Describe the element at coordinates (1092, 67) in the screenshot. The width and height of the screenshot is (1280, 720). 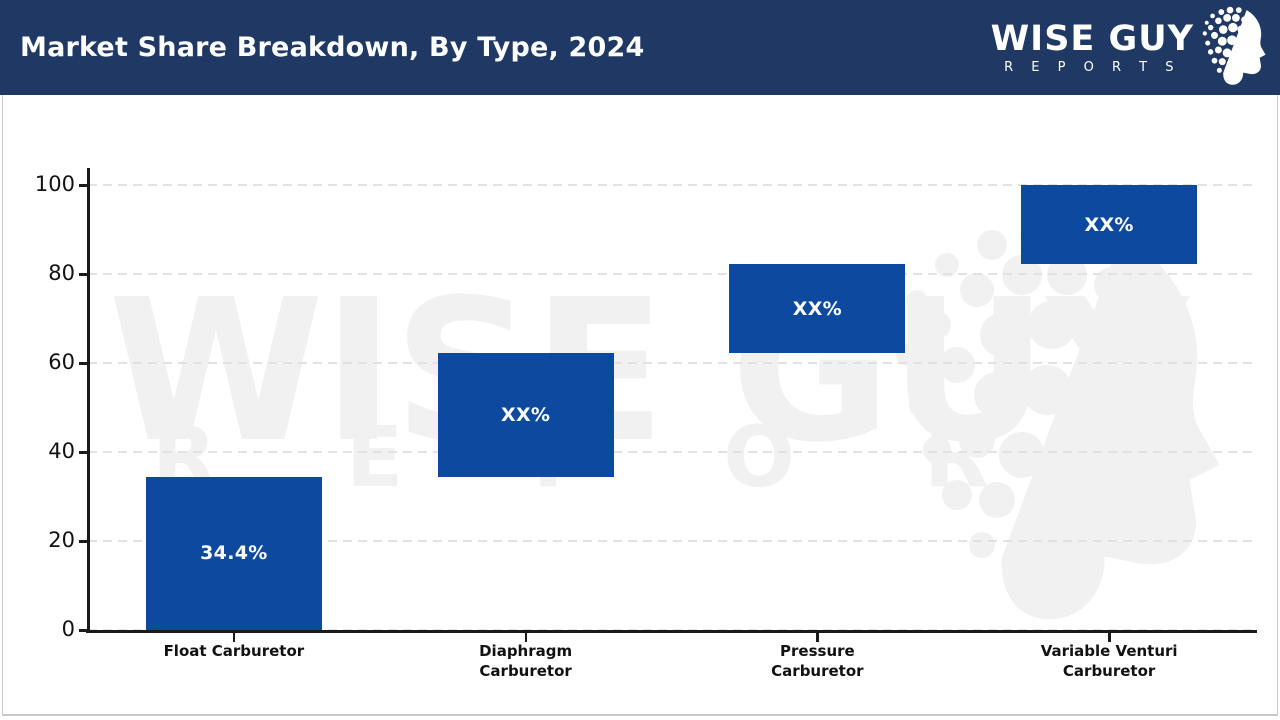
I see `logo-wordmark-line2: R E P O R T S` at that location.